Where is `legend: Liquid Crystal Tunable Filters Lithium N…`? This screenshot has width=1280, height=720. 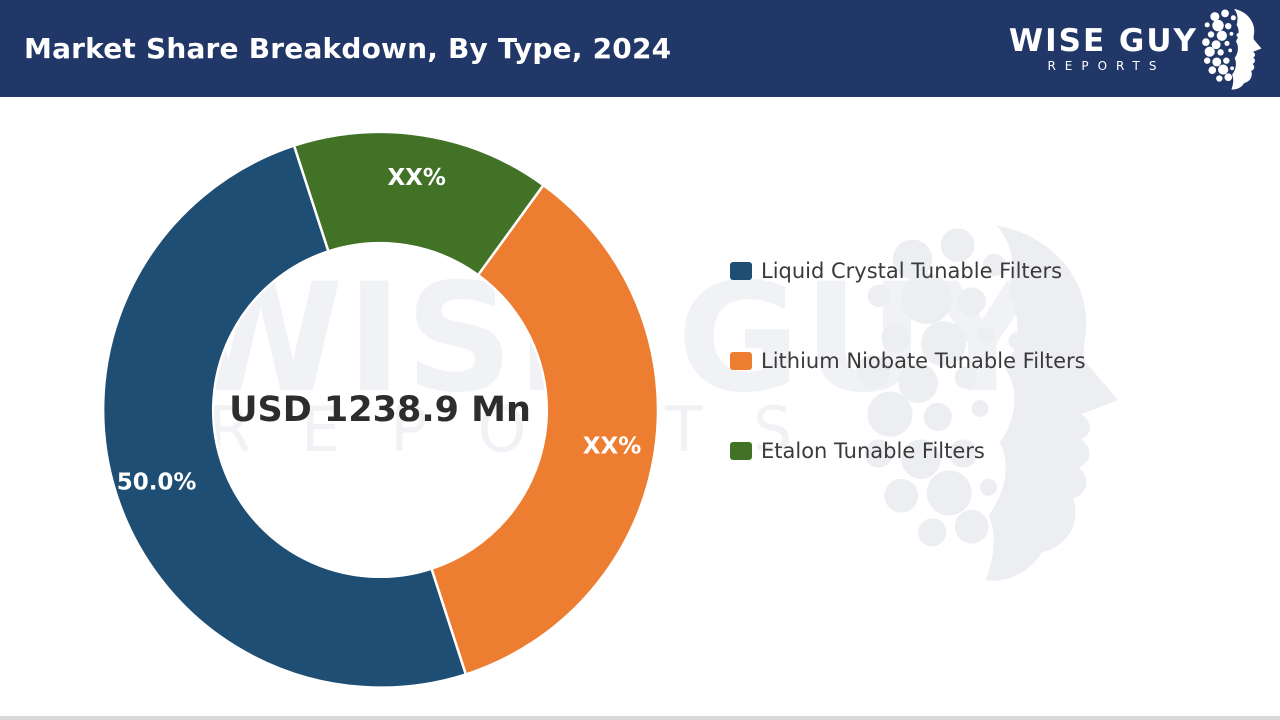 legend: Liquid Crystal Tunable Filters Lithium N… is located at coordinates (908, 391).